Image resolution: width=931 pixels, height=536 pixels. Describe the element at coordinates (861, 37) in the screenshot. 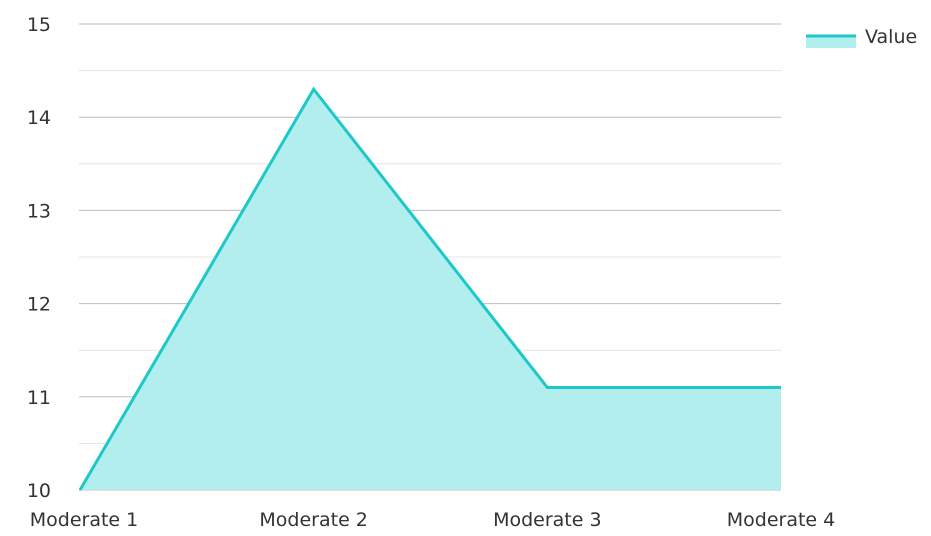

I see `legend: Value` at that location.